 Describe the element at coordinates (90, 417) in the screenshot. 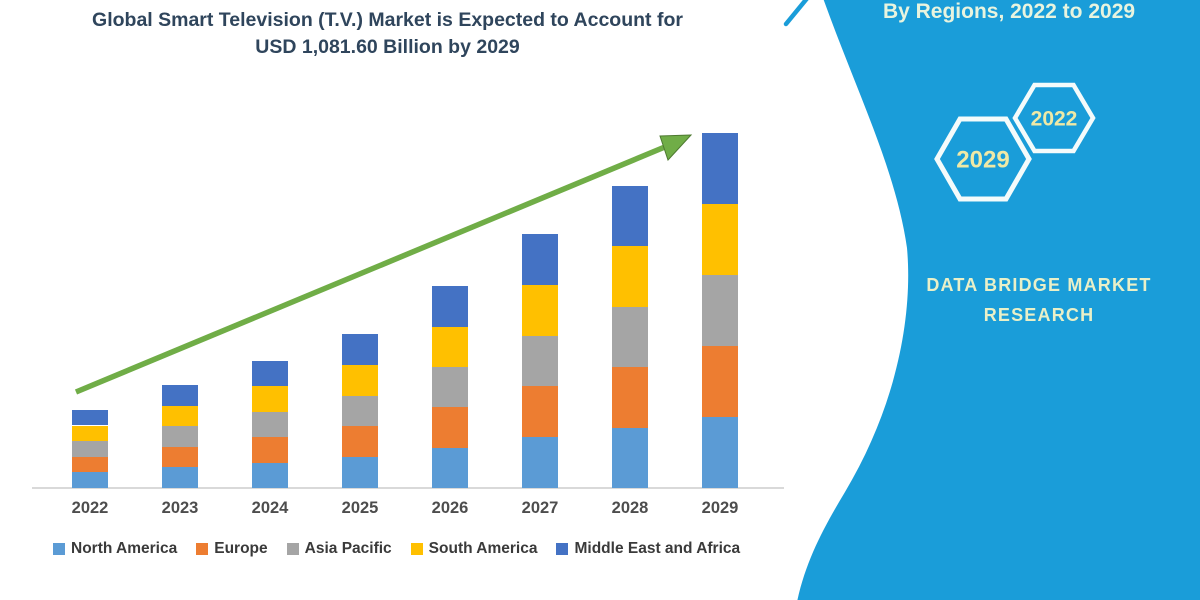

I see `bar-segment-2022-middle-east-and-africa` at that location.